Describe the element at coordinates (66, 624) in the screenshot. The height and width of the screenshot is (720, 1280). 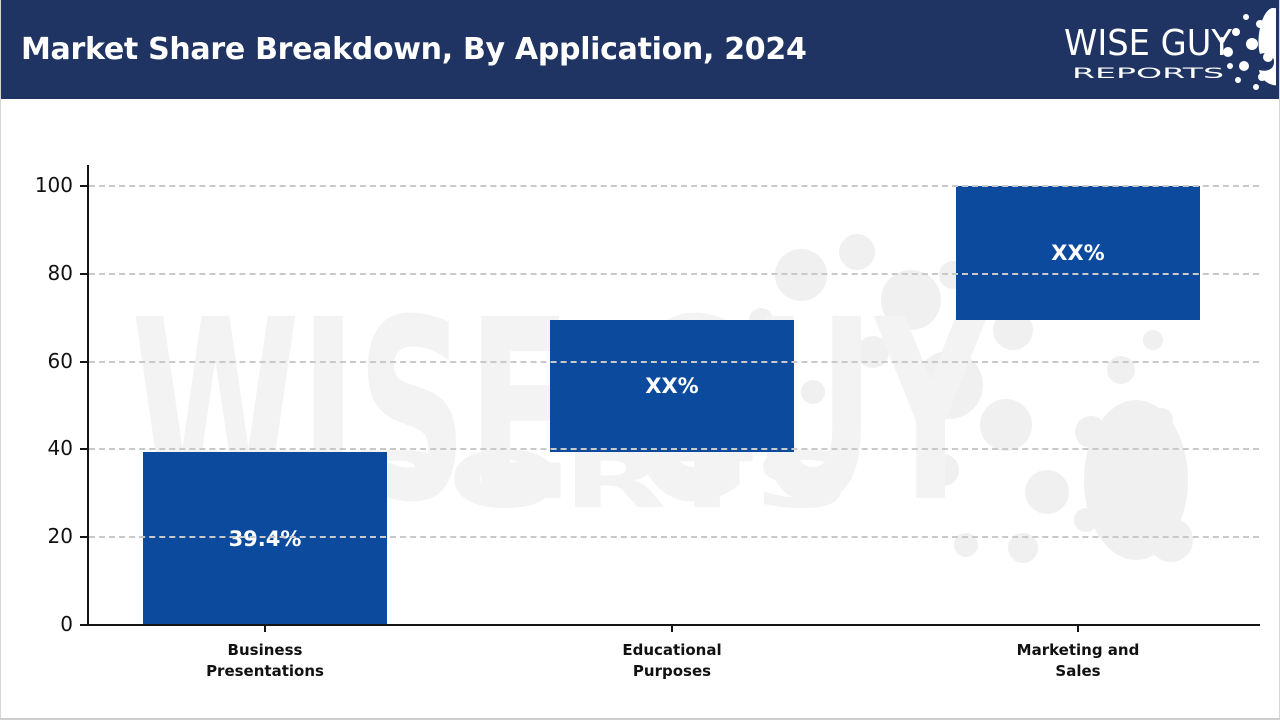
I see `y-tick-label-0: 0` at that location.